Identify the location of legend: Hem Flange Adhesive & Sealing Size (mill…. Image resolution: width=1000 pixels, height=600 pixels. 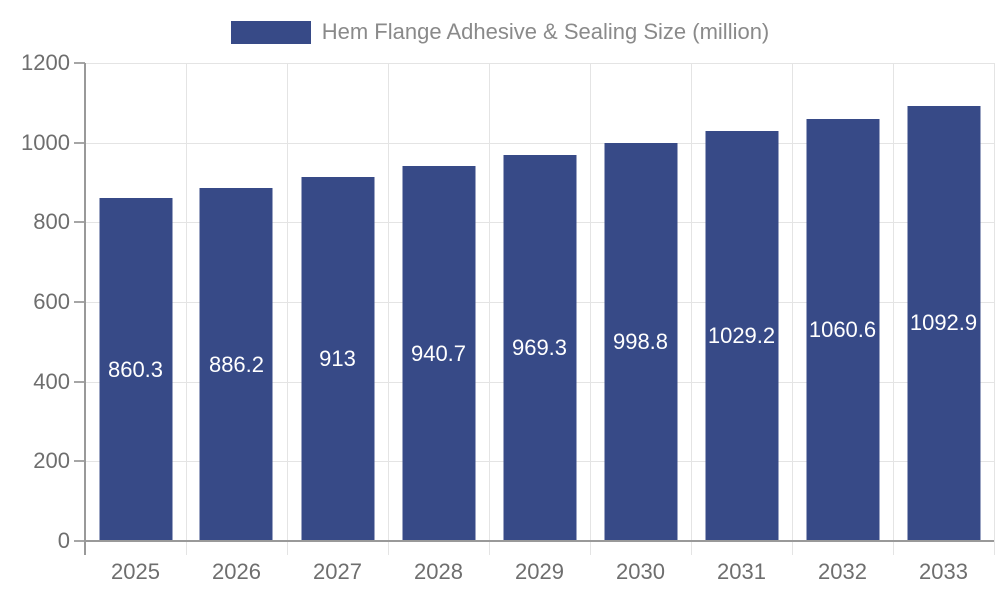
(500, 32).